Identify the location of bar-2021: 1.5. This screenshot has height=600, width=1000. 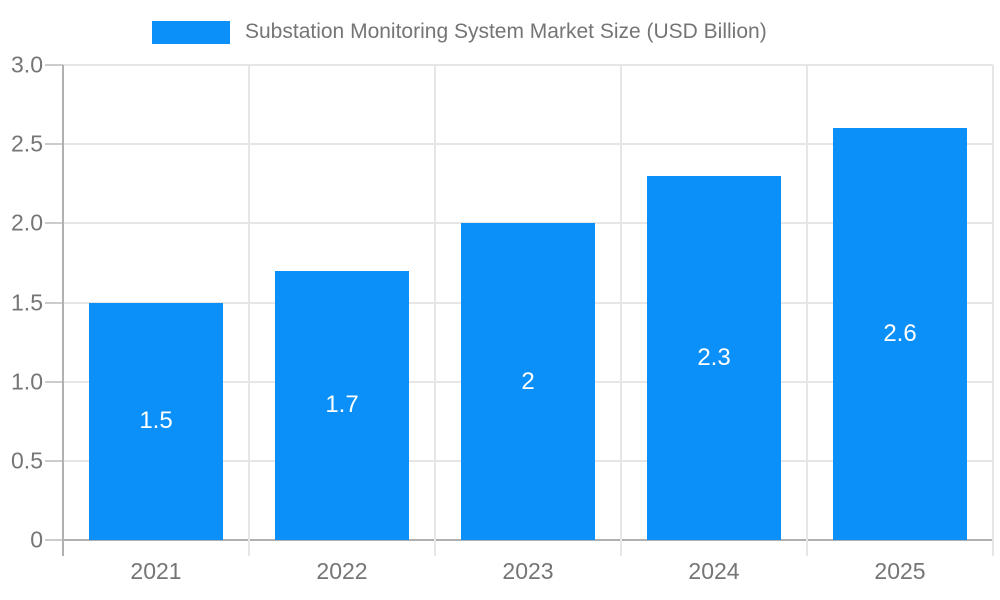
(156, 421).